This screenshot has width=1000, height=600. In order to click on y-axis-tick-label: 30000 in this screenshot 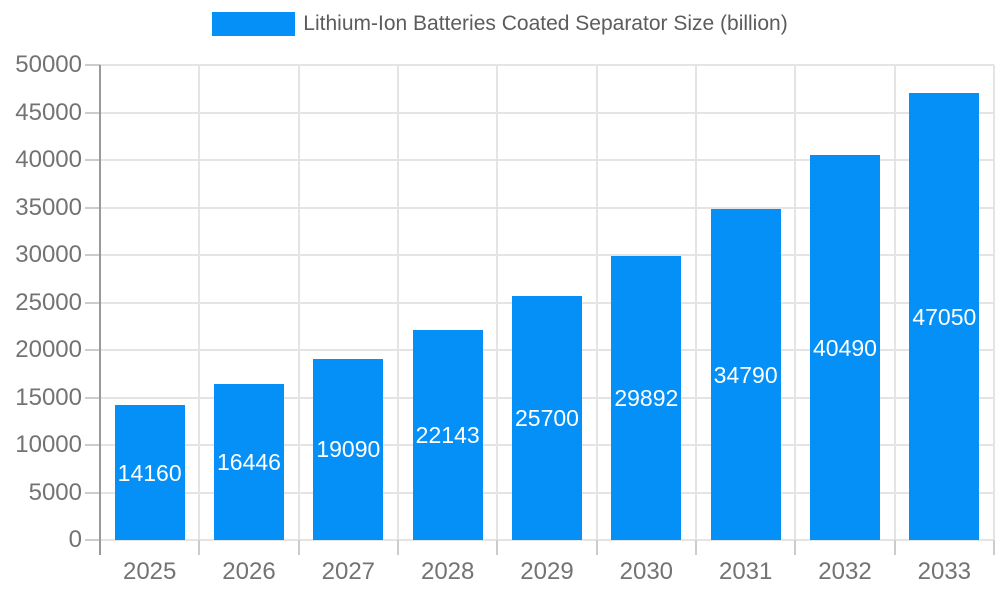, I will do `click(48, 254)`.